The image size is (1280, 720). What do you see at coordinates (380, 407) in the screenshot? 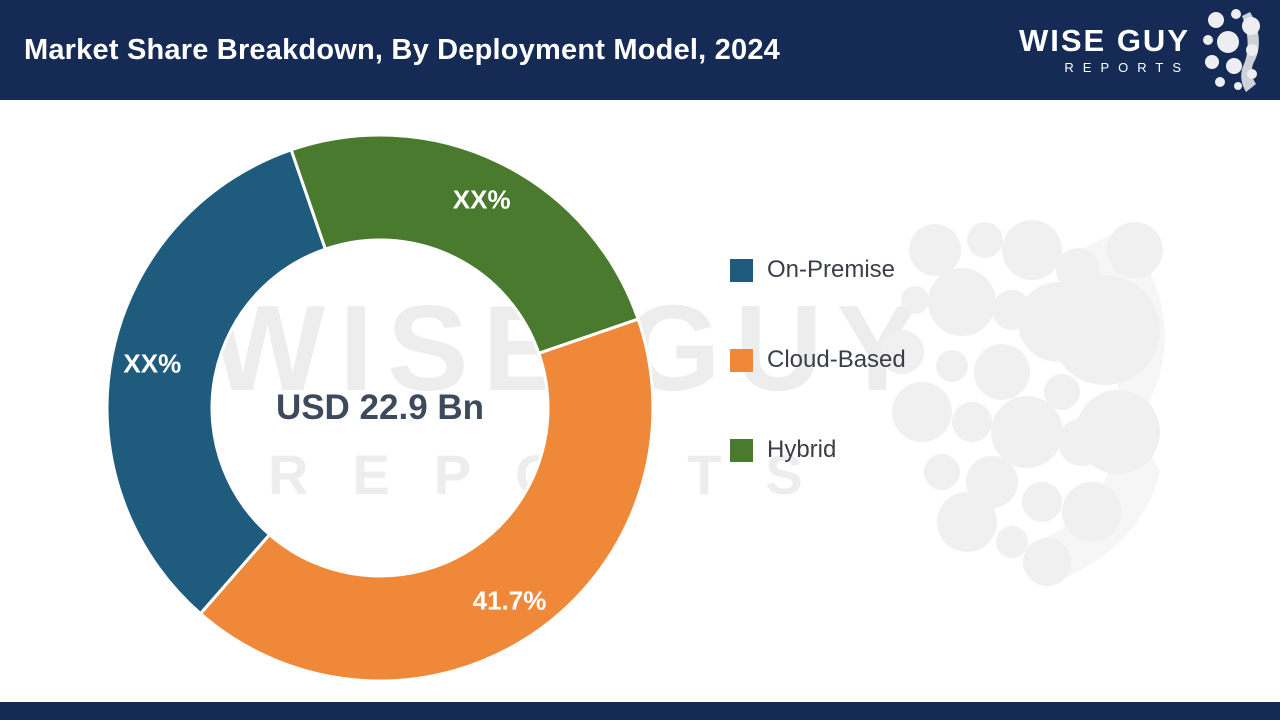
I see `chart-center-value: USD 22.9 Bn` at bounding box center [380, 407].